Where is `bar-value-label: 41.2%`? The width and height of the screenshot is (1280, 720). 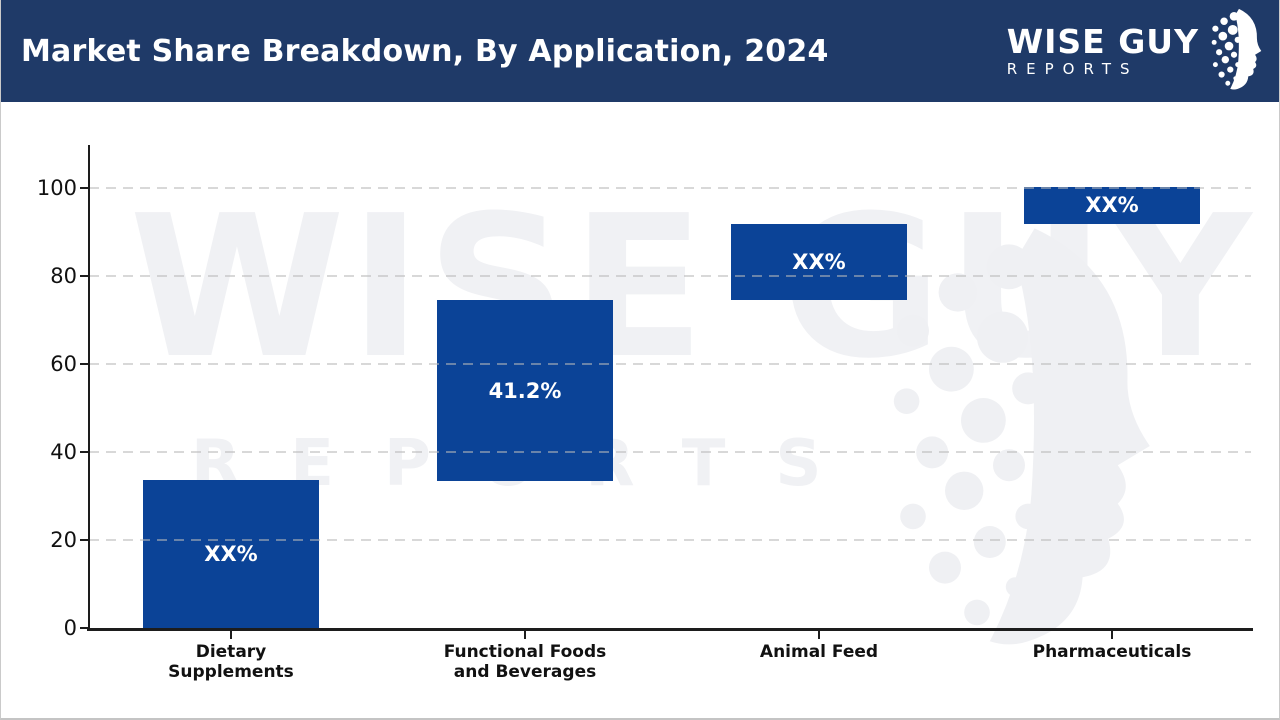 bar-value-label: 41.2% is located at coordinates (525, 390).